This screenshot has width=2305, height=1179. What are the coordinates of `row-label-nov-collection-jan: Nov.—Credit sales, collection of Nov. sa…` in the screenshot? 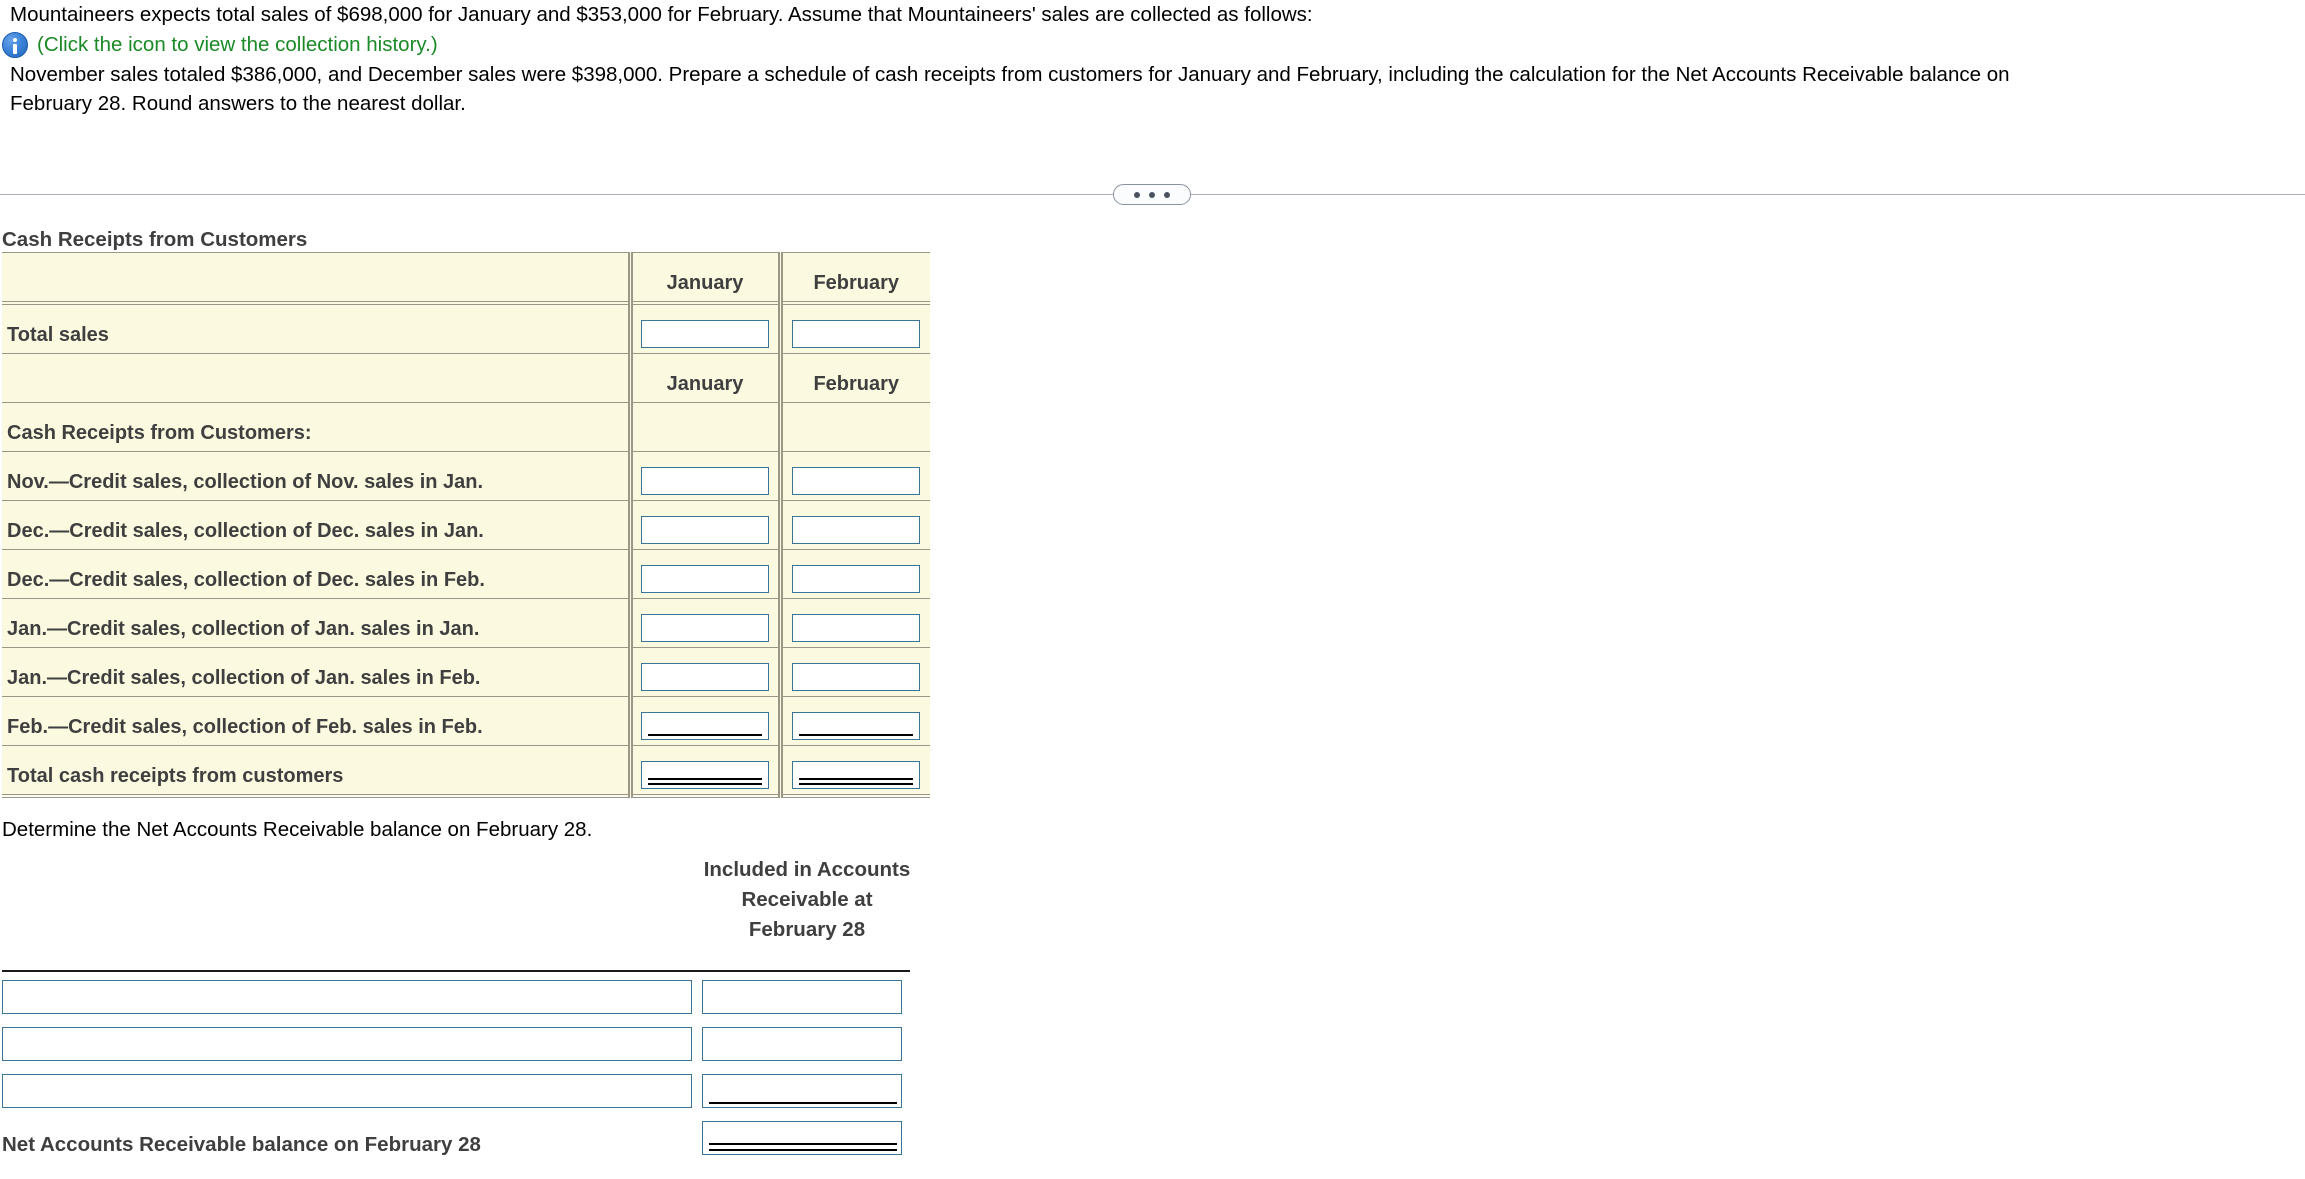 It's located at (316, 476).